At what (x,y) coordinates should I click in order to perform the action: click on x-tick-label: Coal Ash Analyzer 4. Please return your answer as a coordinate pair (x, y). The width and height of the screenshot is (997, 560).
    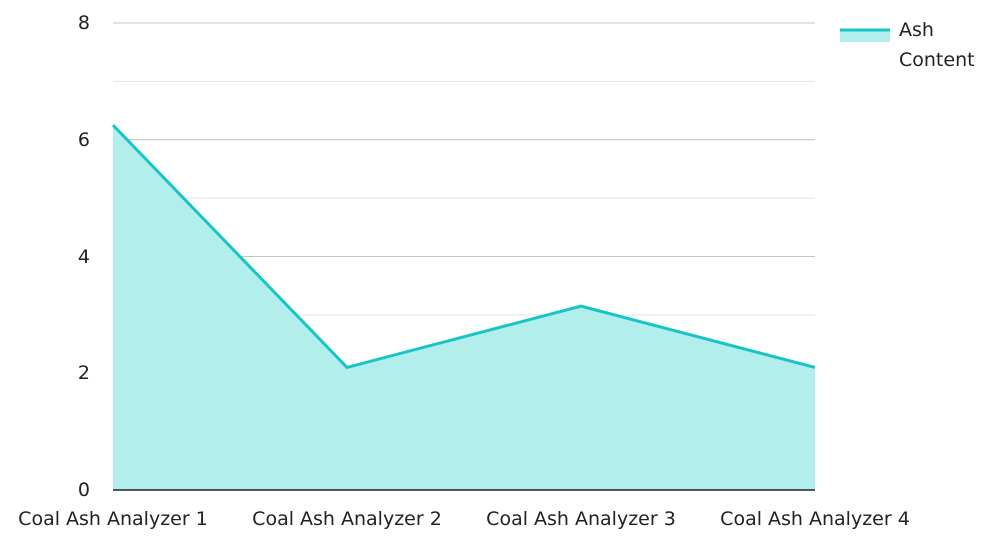
    Looking at the image, I should click on (815, 519).